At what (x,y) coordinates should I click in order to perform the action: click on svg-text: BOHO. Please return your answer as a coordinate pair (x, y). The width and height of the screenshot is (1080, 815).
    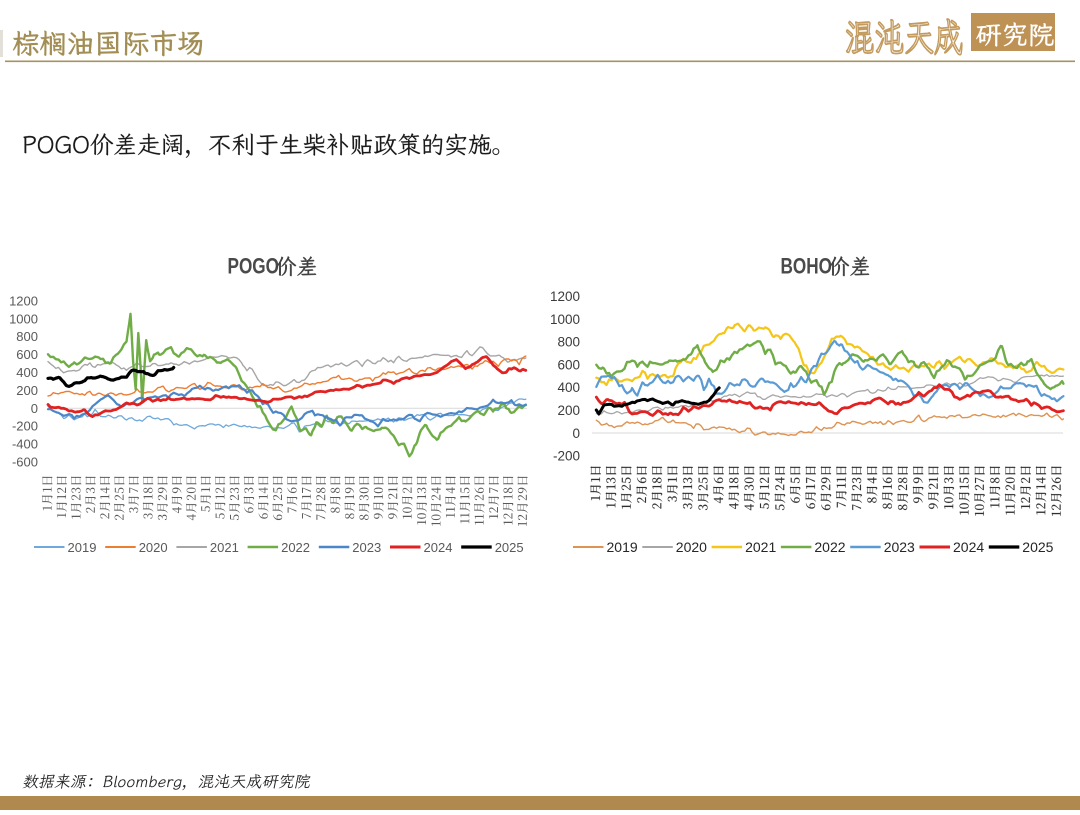
    Looking at the image, I should click on (806, 267).